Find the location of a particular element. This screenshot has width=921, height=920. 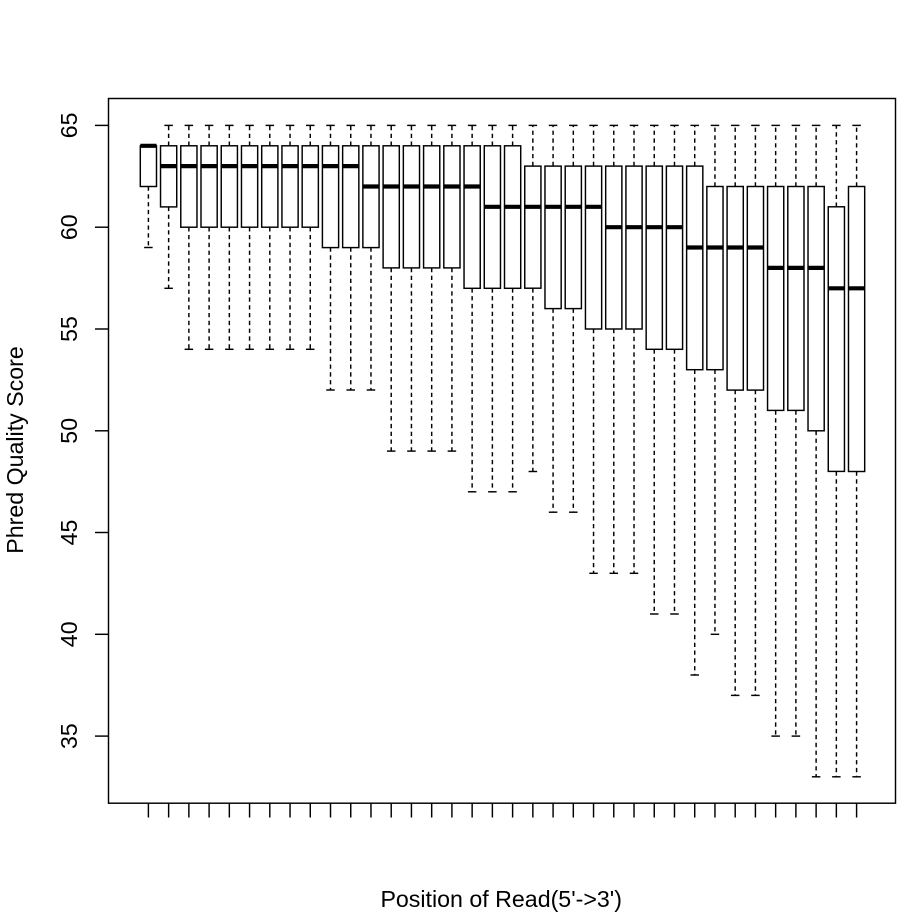

svg-text: 50 is located at coordinates (69, 431).